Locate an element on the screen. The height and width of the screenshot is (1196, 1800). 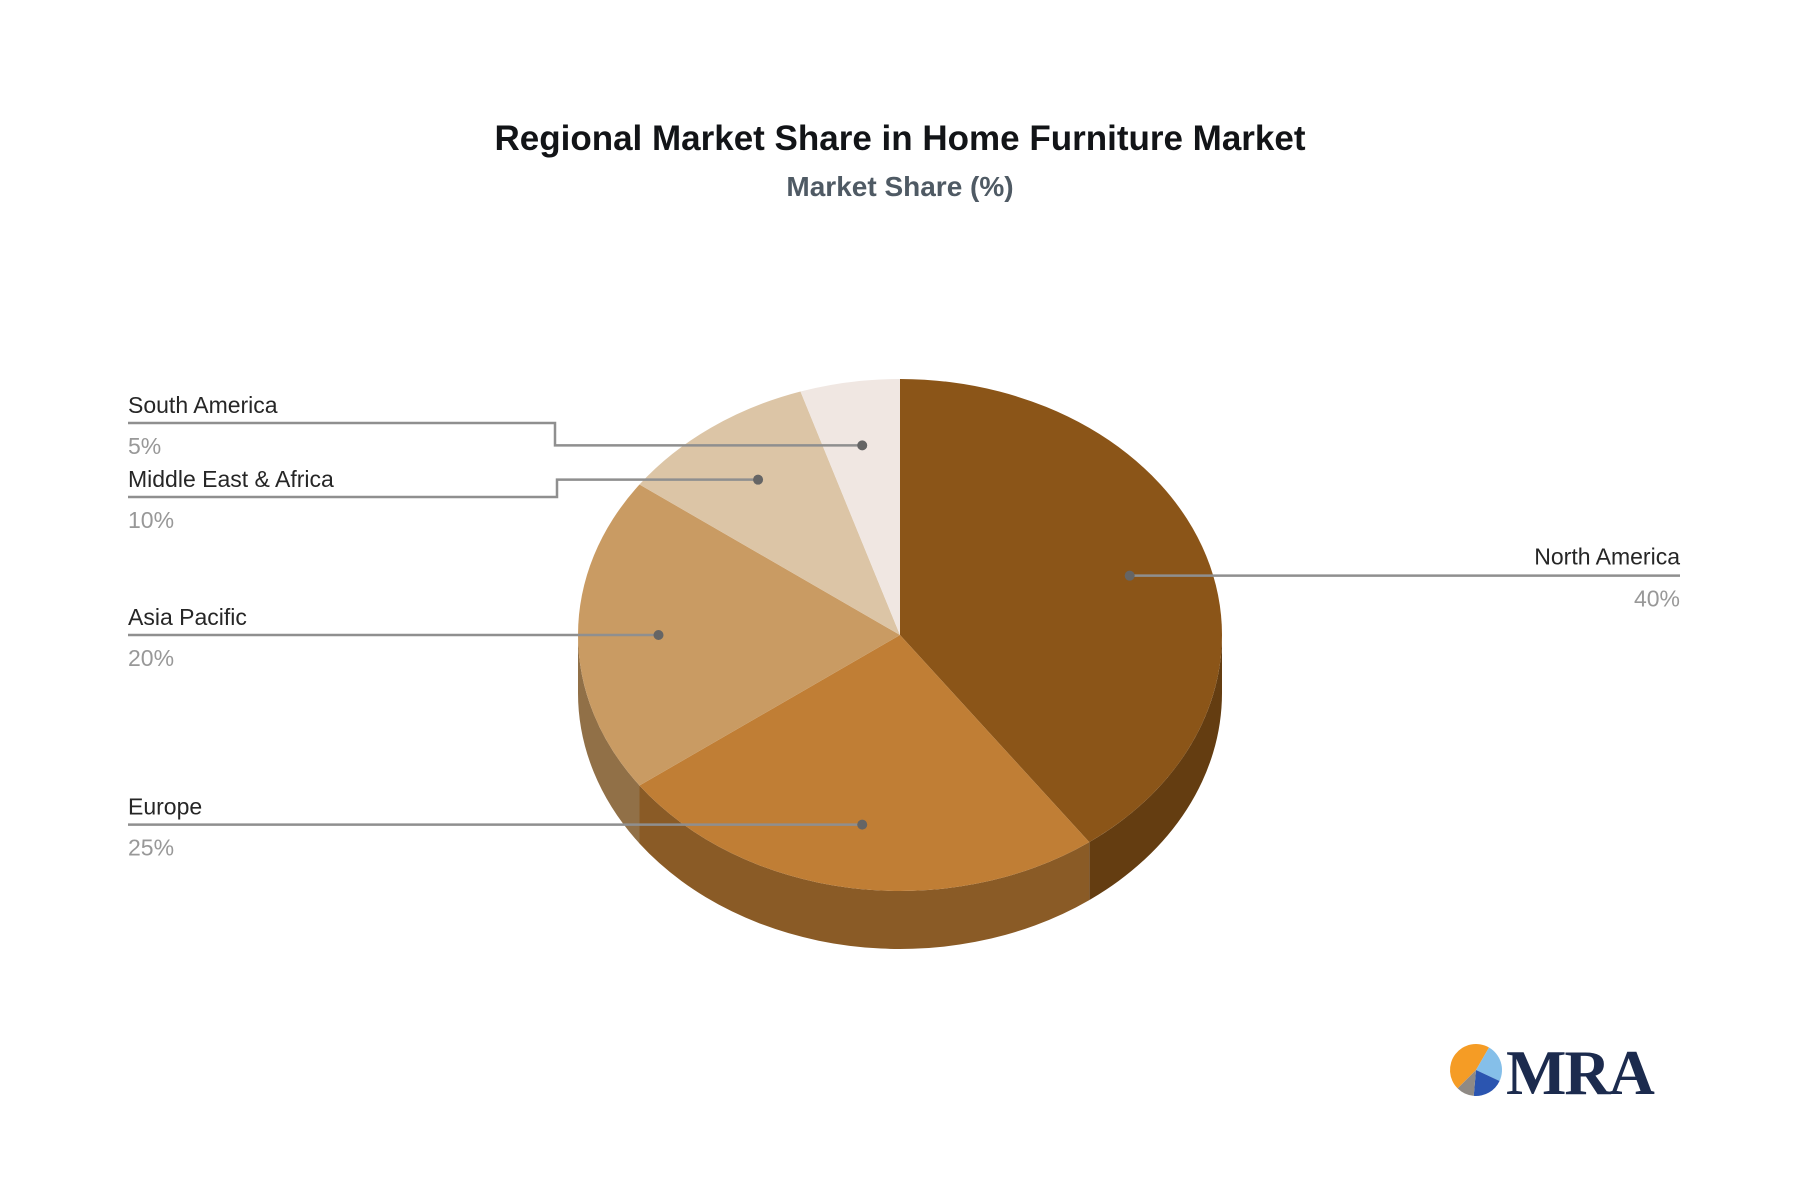
logo-pie-icon is located at coordinates (1476, 1070).